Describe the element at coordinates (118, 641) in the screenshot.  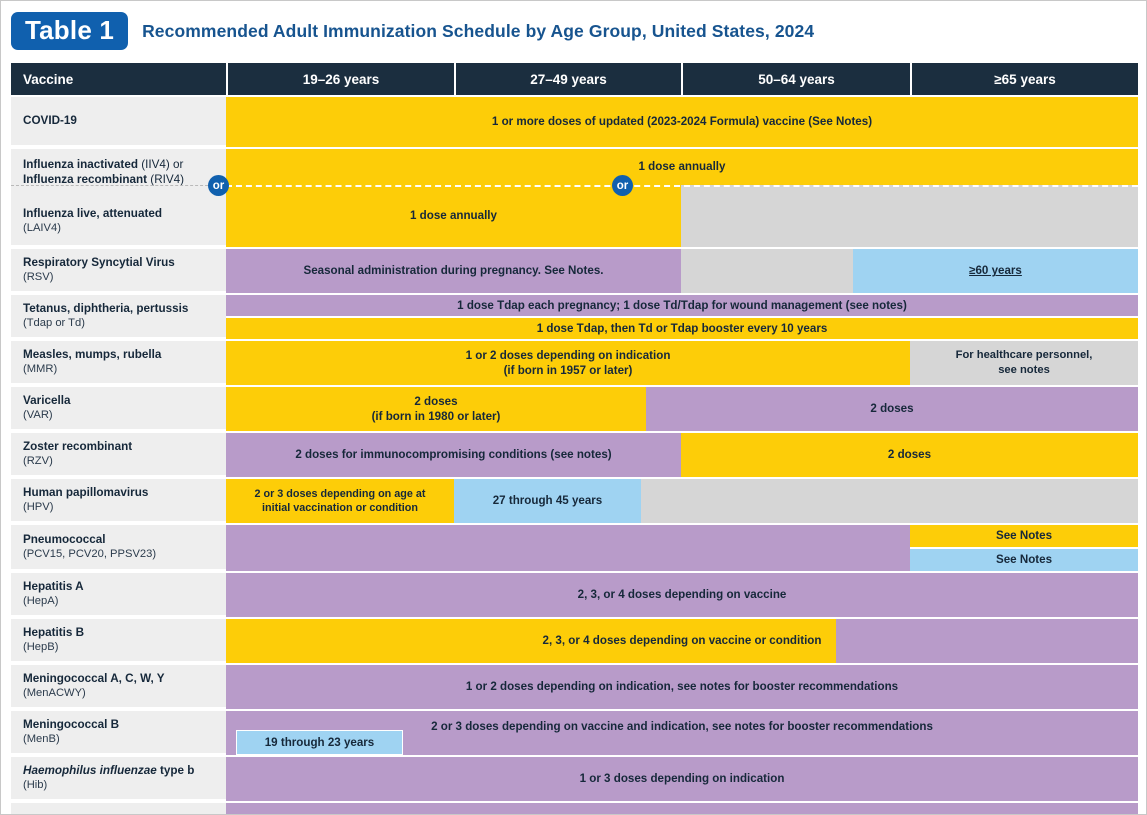
I see `row-label-hepatitis-b: Hepatitis B (HepB)` at that location.